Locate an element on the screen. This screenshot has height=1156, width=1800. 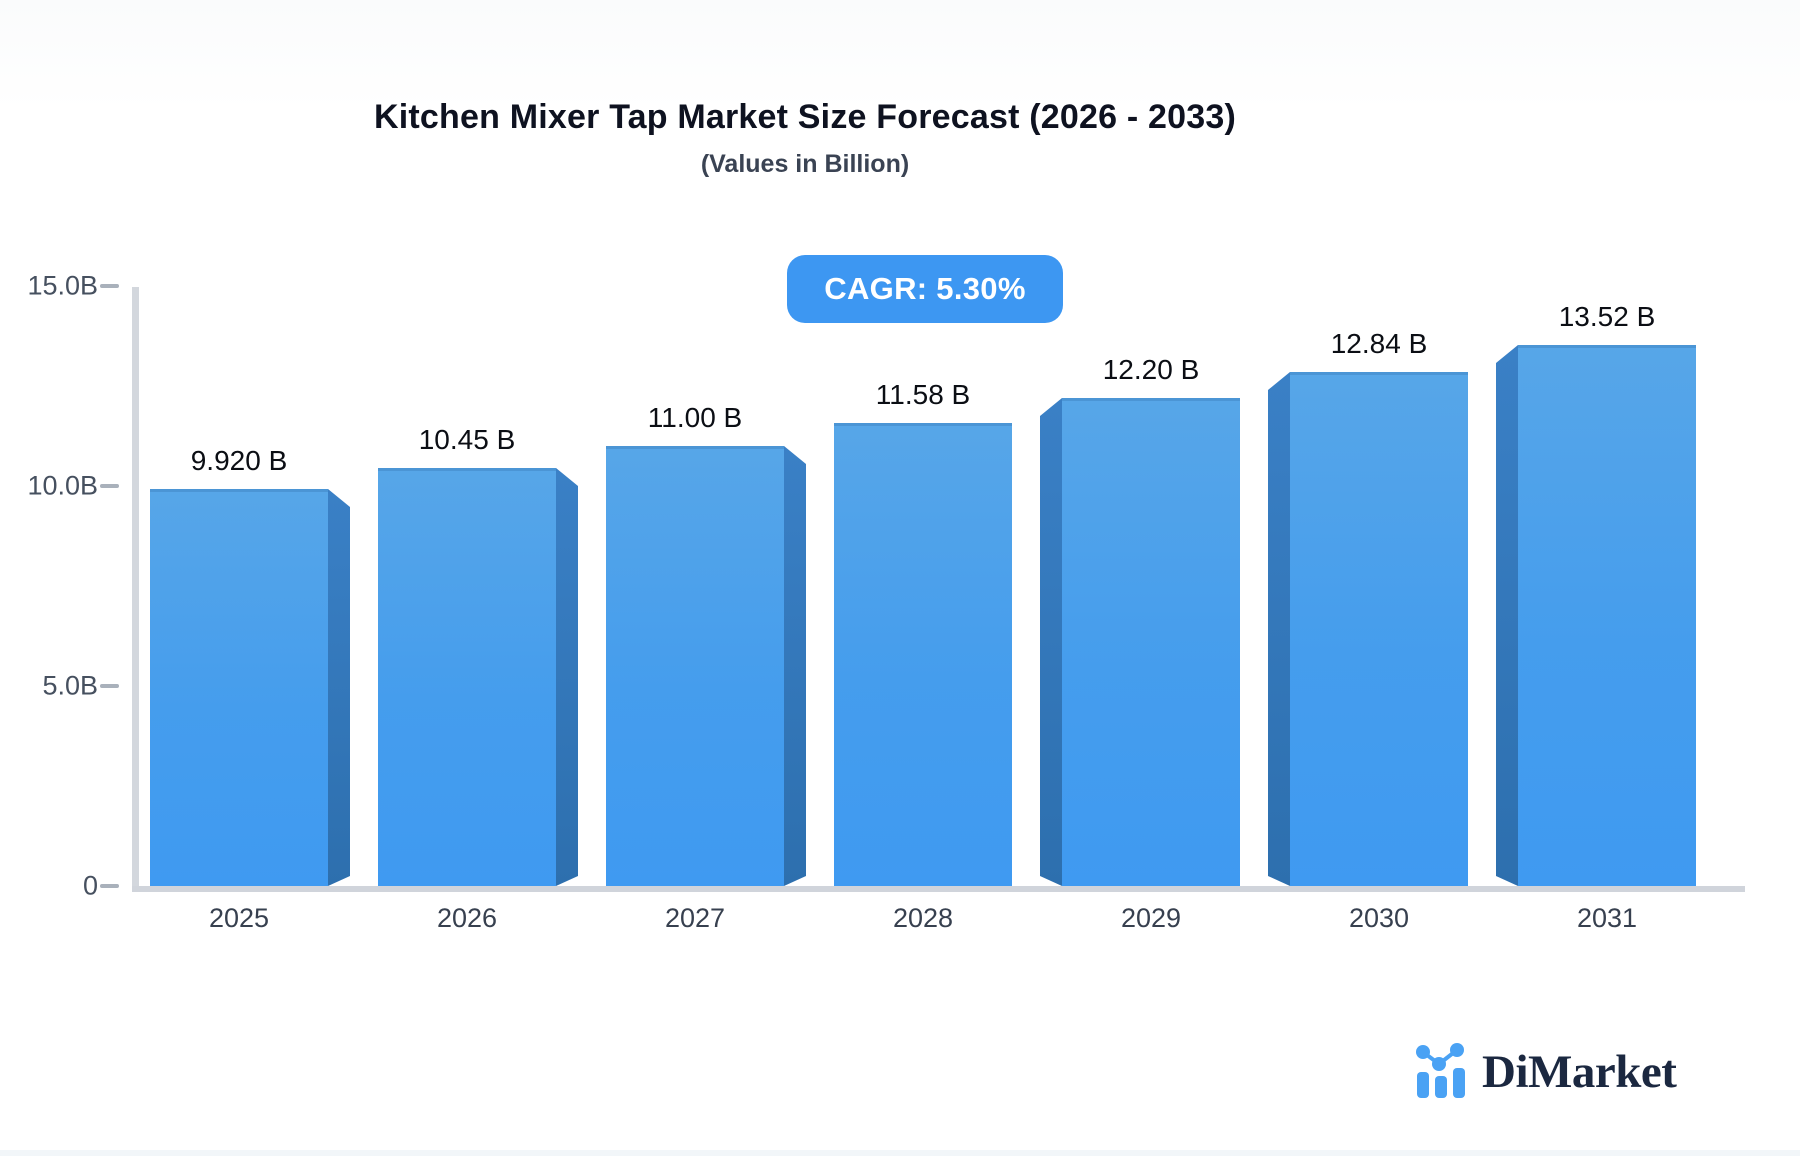
brand-wordmark: DiMarket is located at coordinates (1579, 1071).